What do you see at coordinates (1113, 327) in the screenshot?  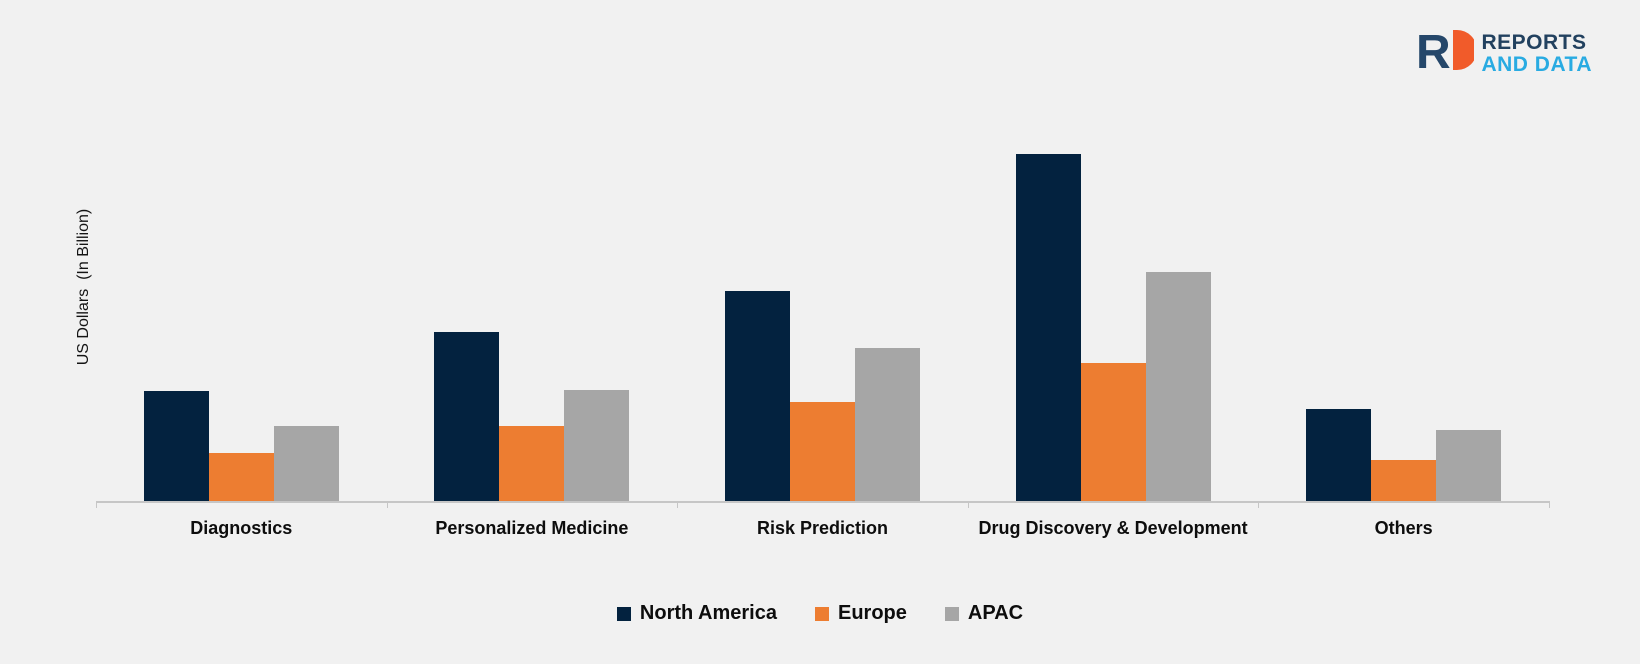 I see `bar-group-drug-discovery-development` at bounding box center [1113, 327].